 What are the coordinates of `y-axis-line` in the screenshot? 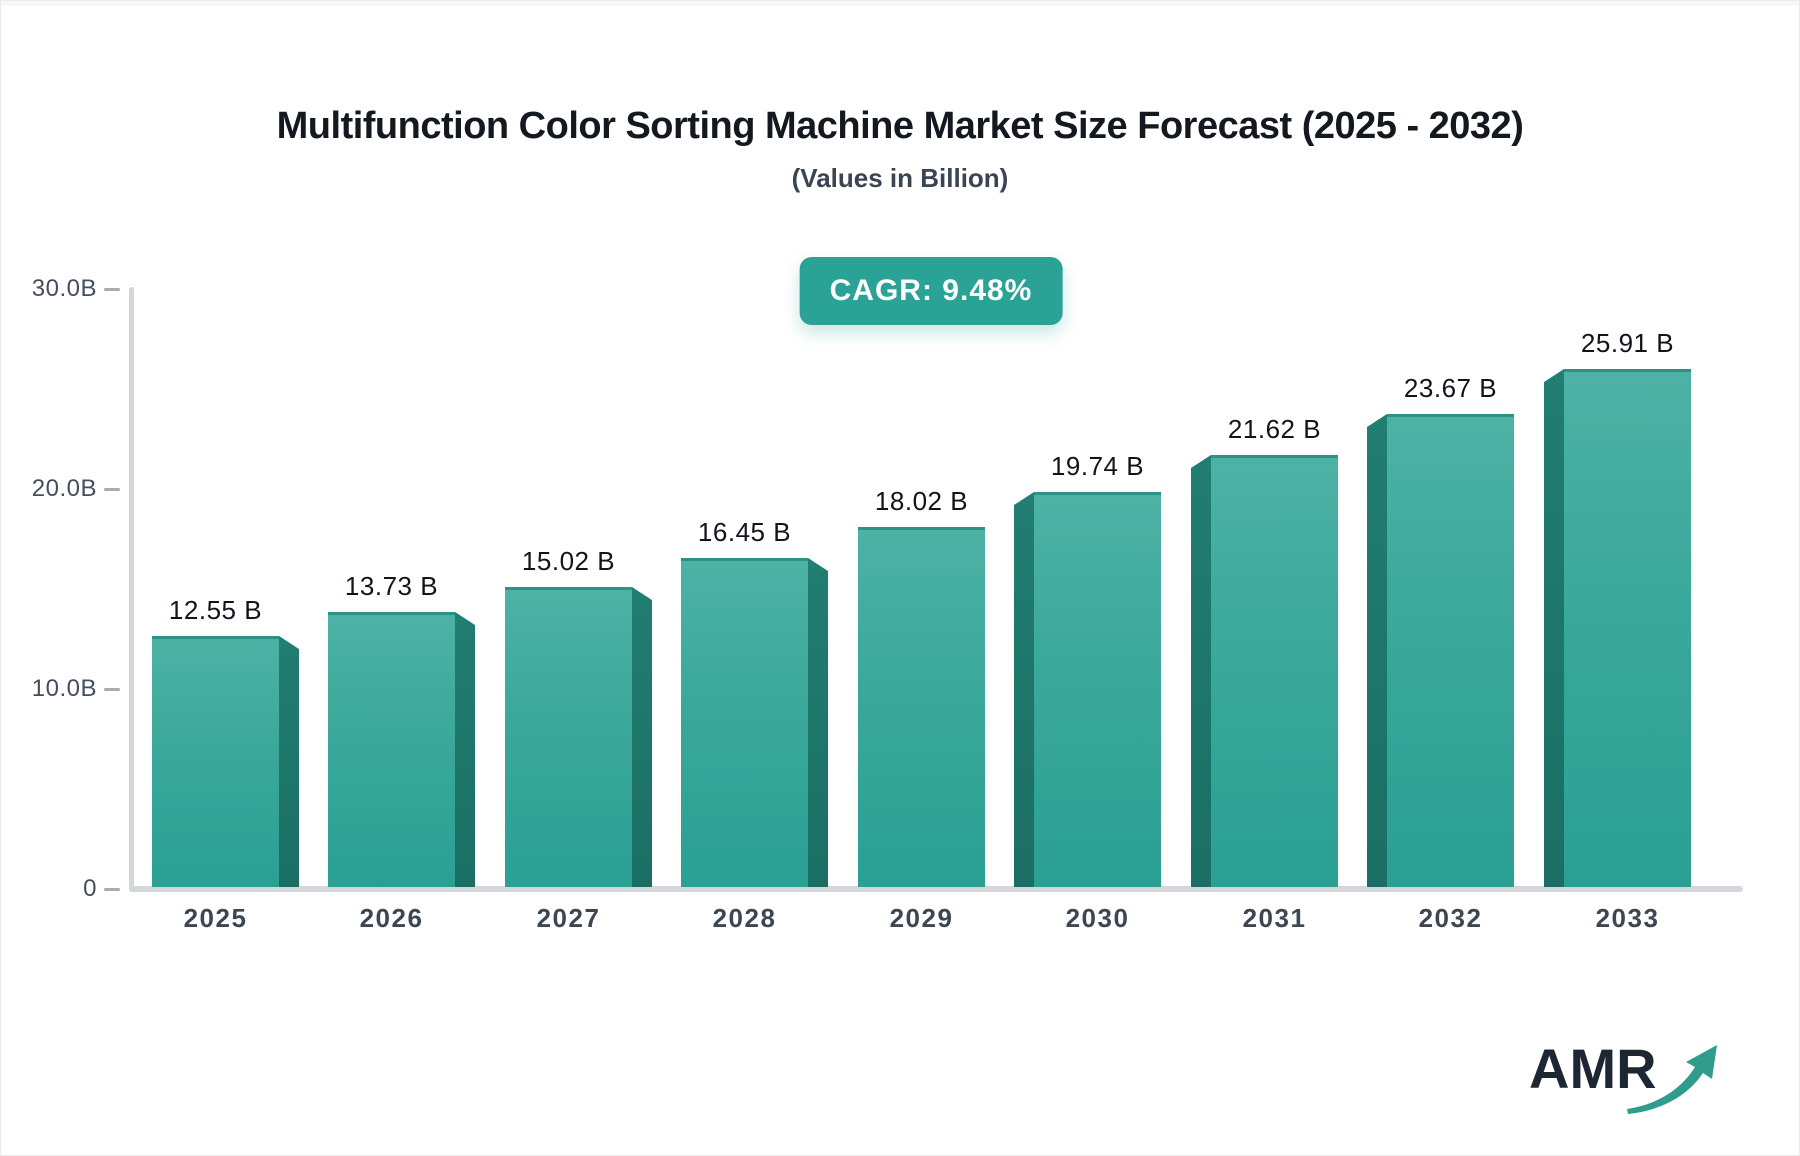 It's located at (131, 589).